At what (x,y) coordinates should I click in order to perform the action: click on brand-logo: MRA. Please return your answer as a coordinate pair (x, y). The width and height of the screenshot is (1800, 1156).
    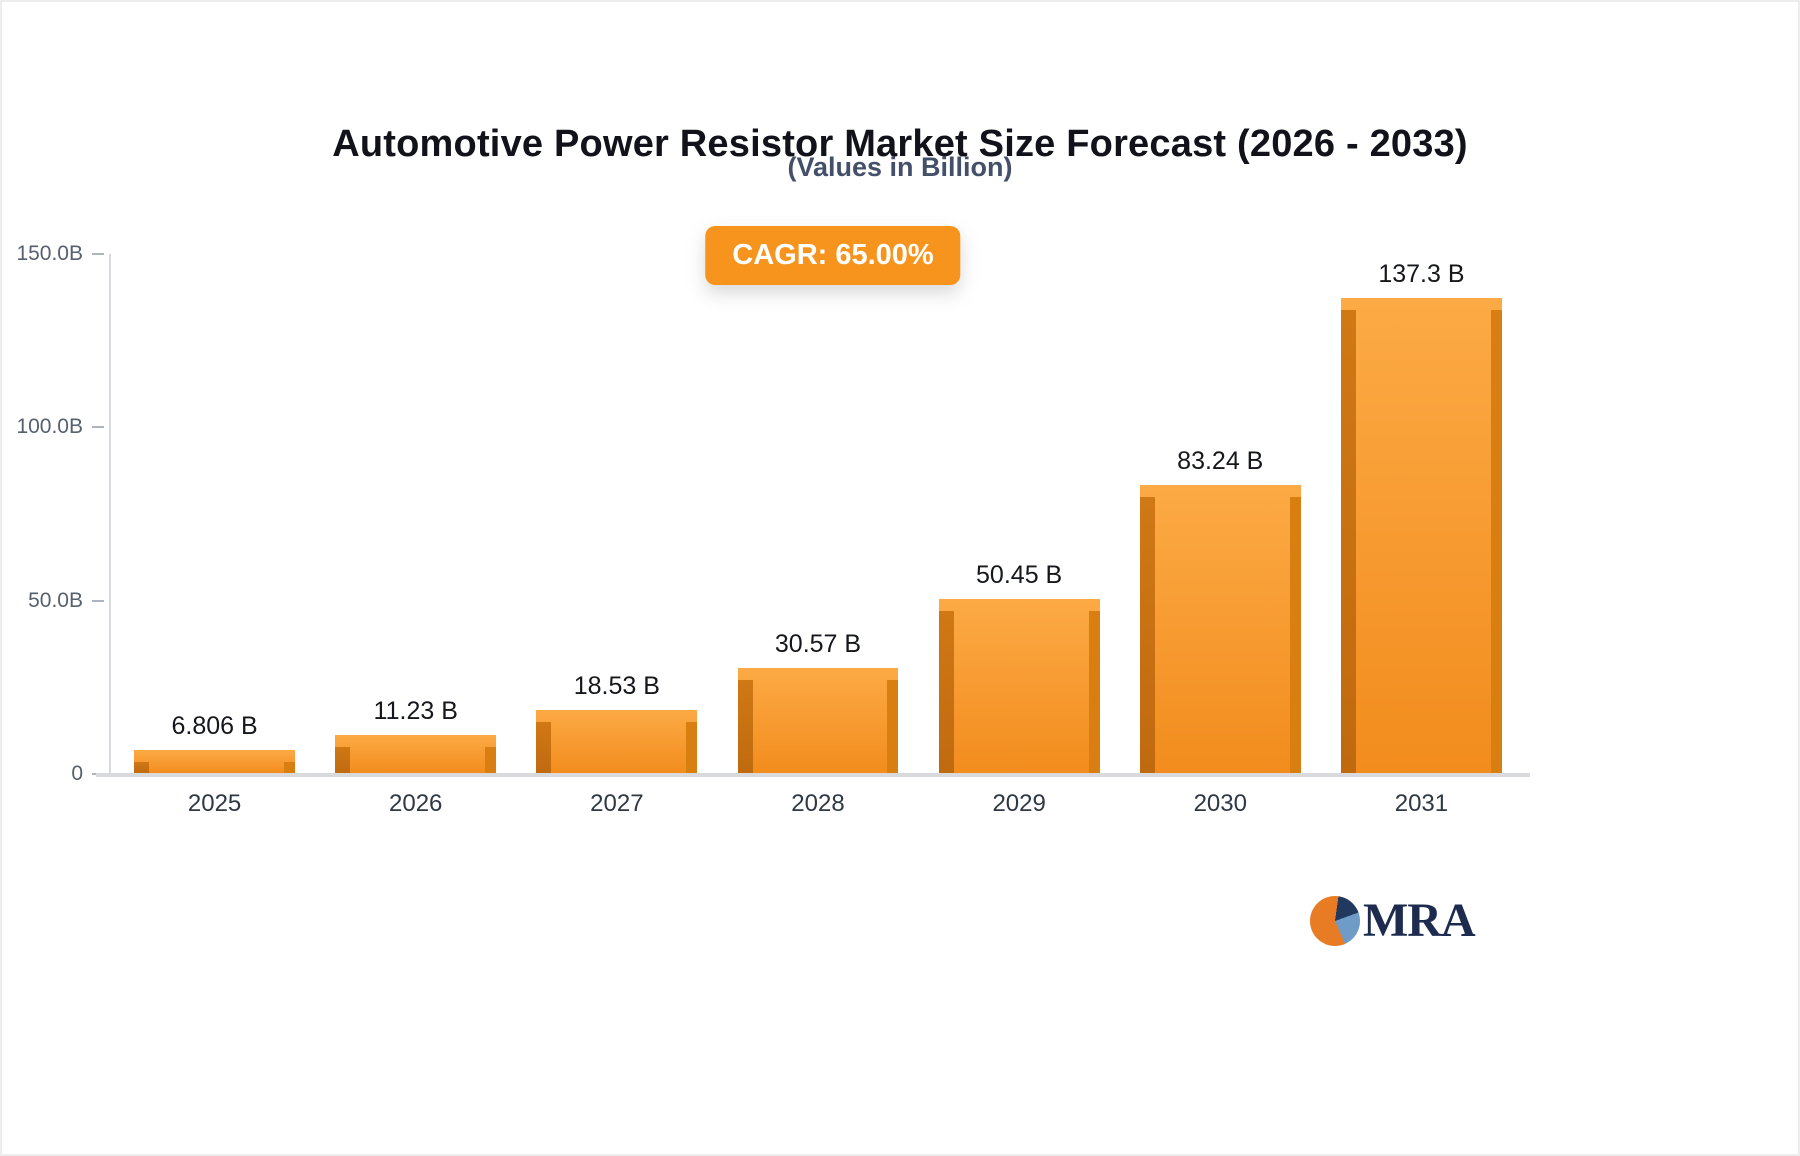
    Looking at the image, I should click on (1393, 920).